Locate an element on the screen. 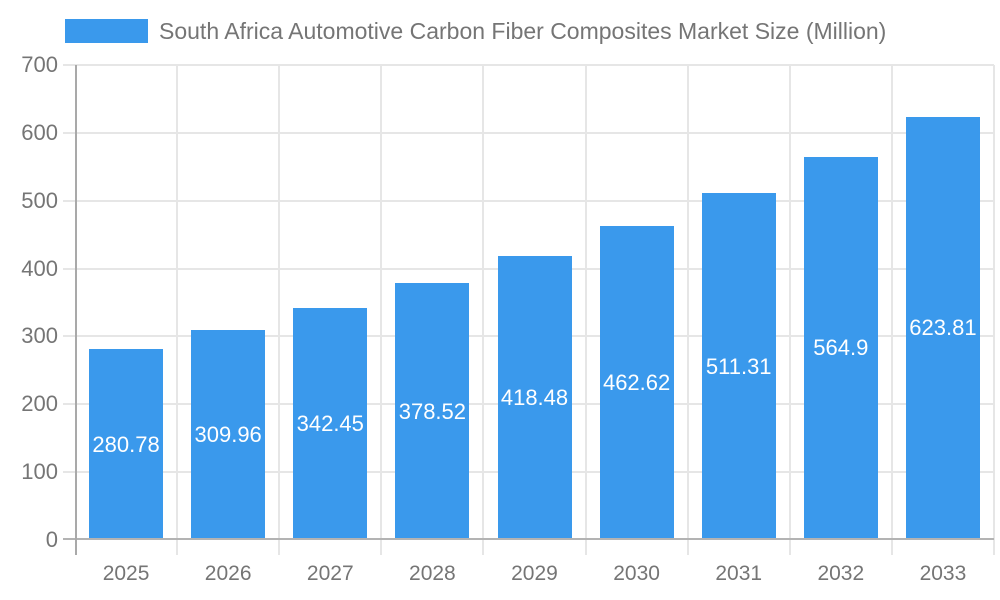  y-tick-label: 400 is located at coordinates (39, 268).